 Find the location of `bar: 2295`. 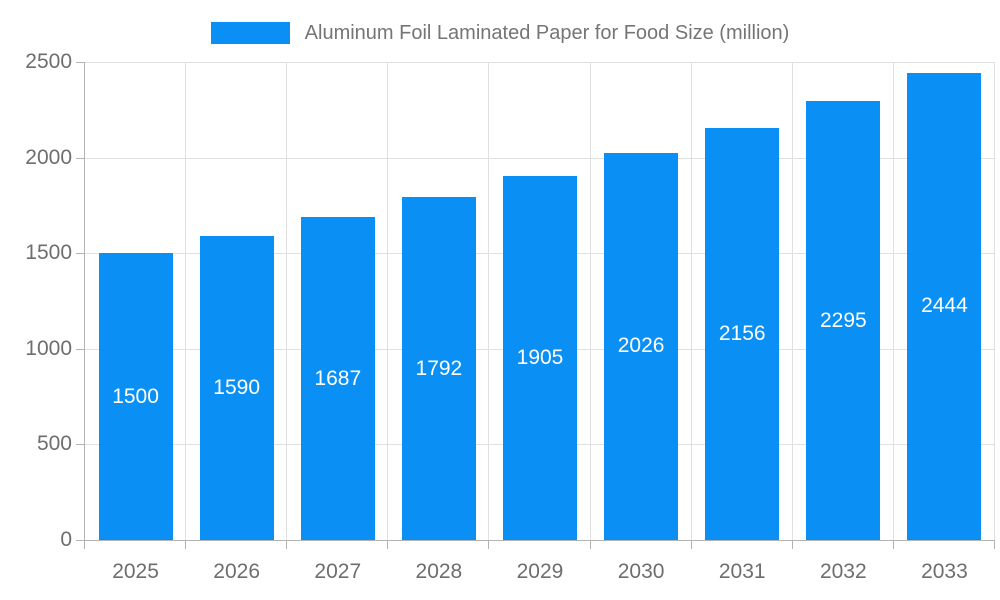

bar: 2295 is located at coordinates (843, 320).